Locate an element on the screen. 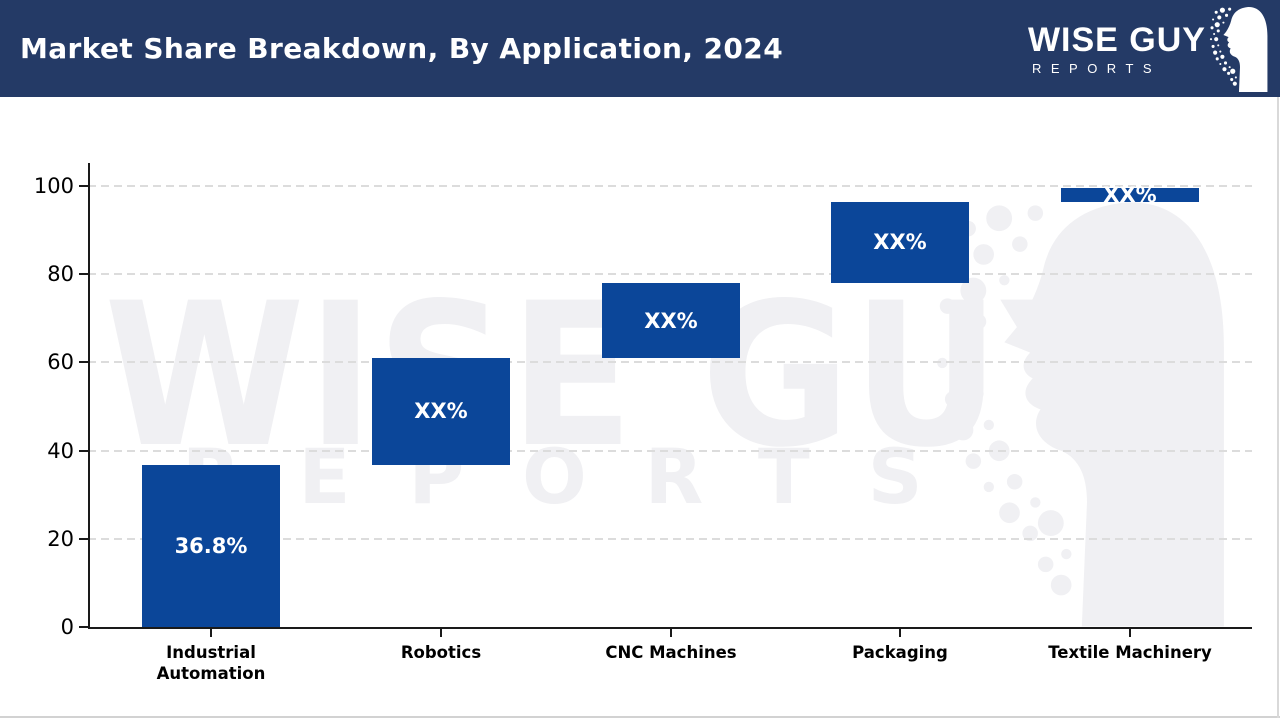 The height and width of the screenshot is (720, 1280). logo-subtitle: REPORTS is located at coordinates (1096, 68).